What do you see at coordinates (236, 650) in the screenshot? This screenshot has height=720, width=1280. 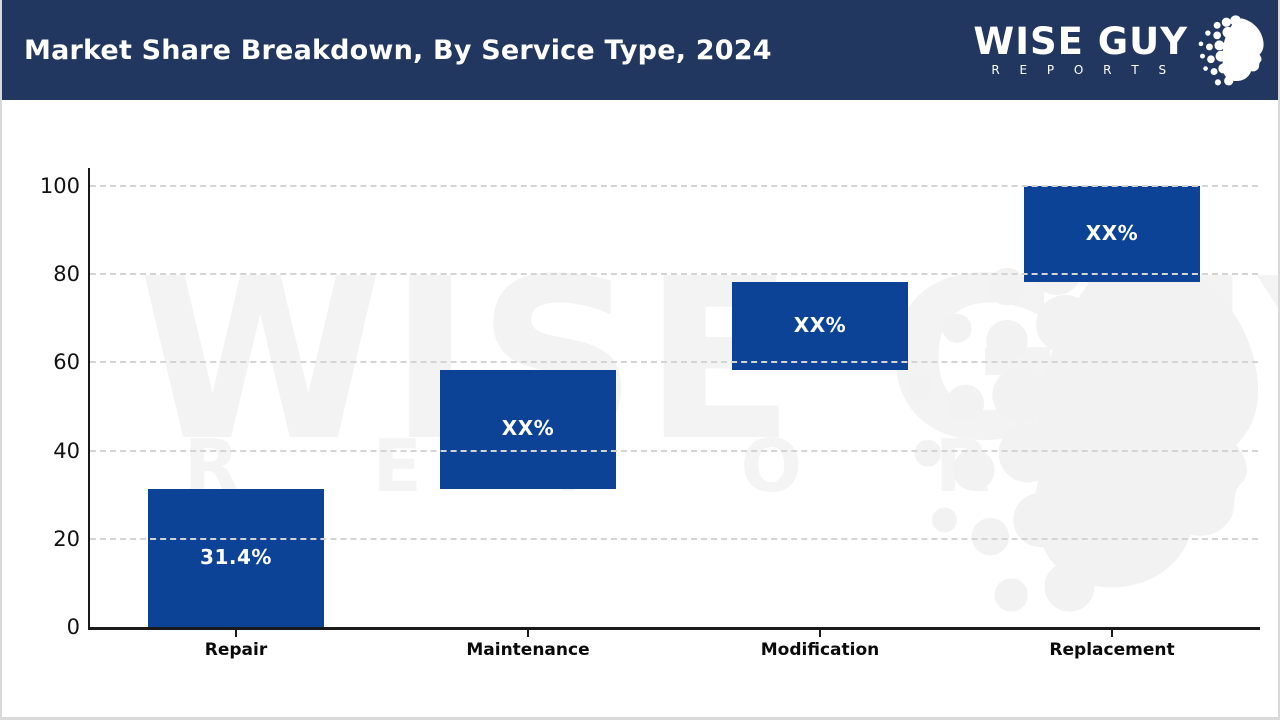 I see `x-category-label: Repair` at bounding box center [236, 650].